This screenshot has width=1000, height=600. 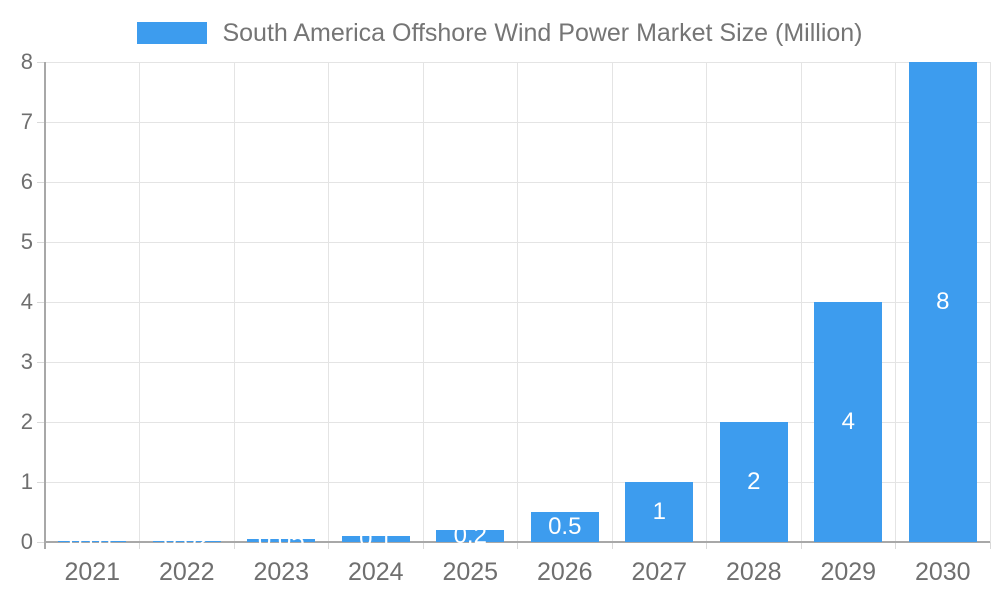 I want to click on x-tick-label: 2028, so click(x=753, y=572).